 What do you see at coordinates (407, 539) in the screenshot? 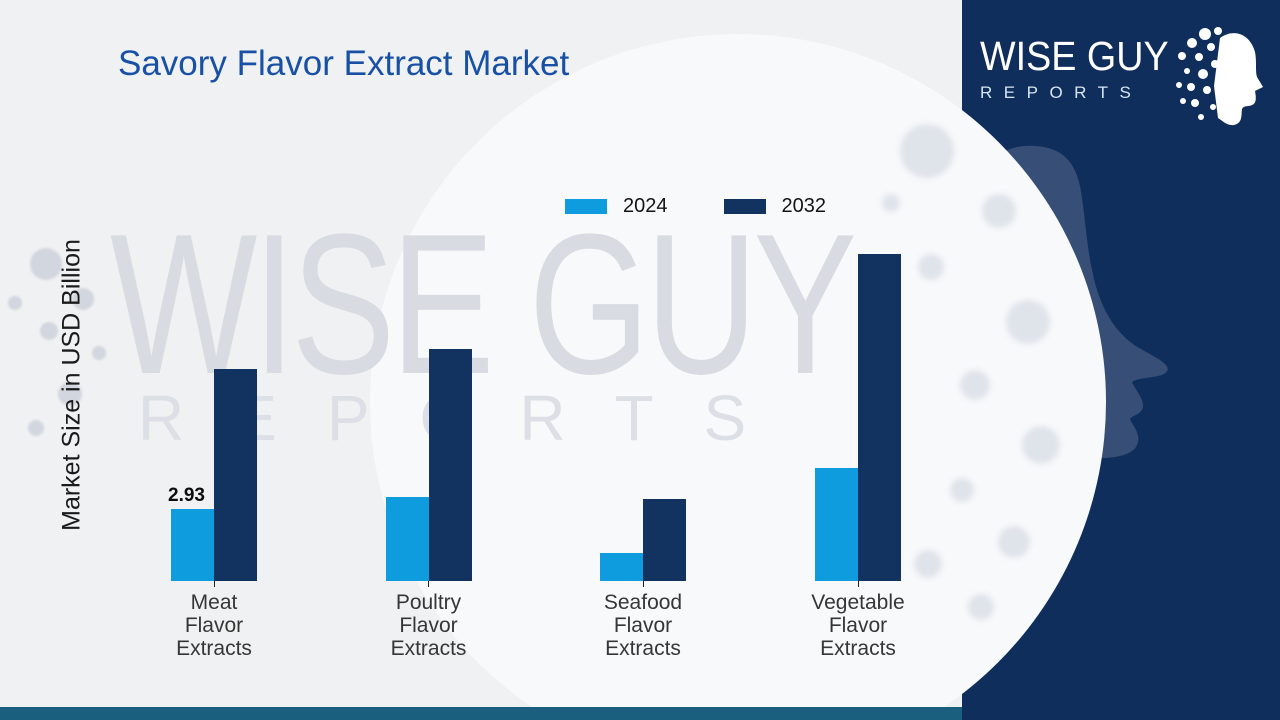
I see `bar-2024-poultry-flavor-extracts` at bounding box center [407, 539].